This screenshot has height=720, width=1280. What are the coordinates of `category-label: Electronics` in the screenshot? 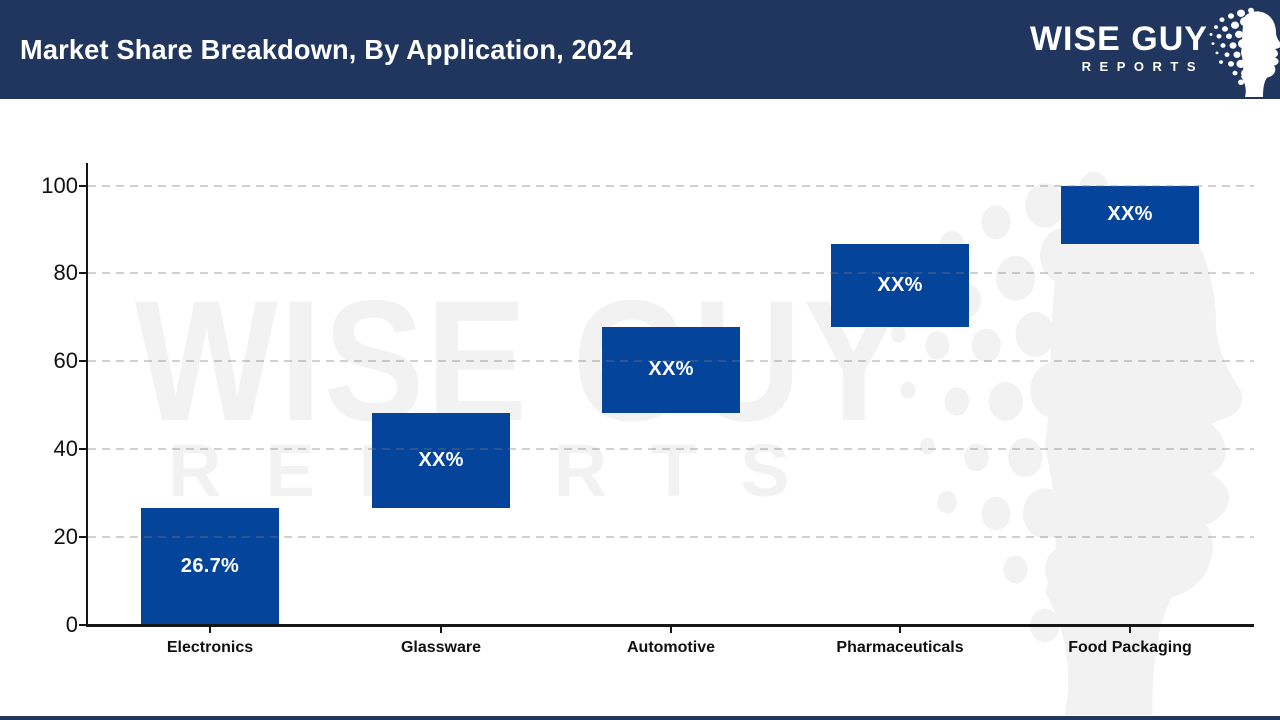 It's located at (210, 647).